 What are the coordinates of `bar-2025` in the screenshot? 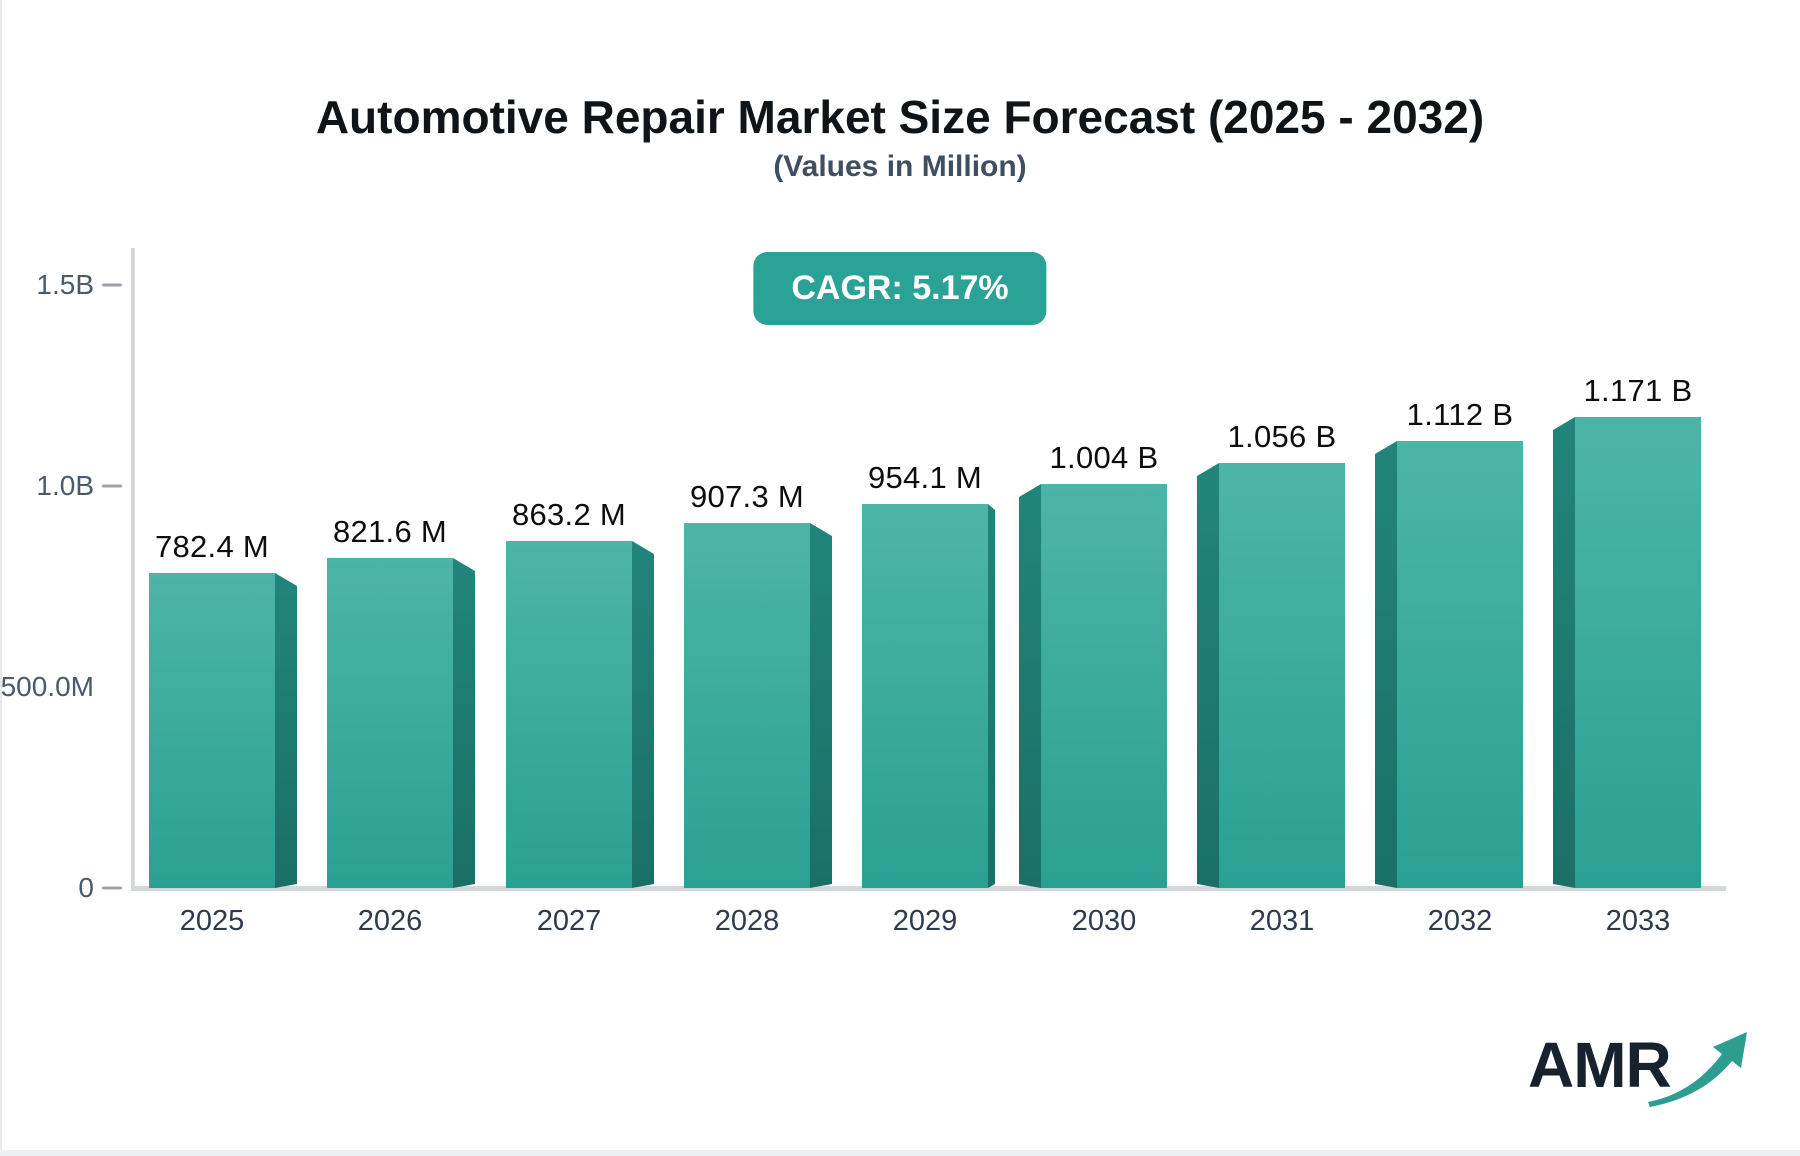 It's located at (223, 730).